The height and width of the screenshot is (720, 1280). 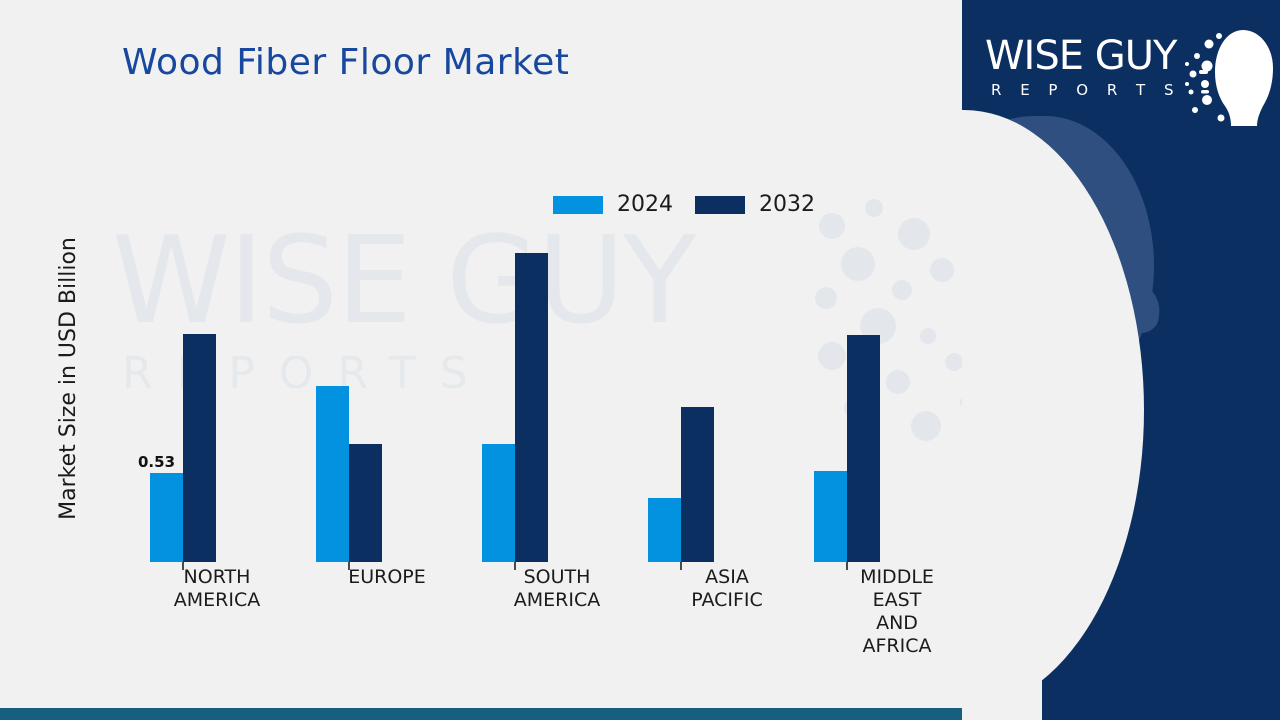 What do you see at coordinates (897, 611) in the screenshot?
I see `x-axis-label-4: MIDDLE EAST AND AFRICA` at bounding box center [897, 611].